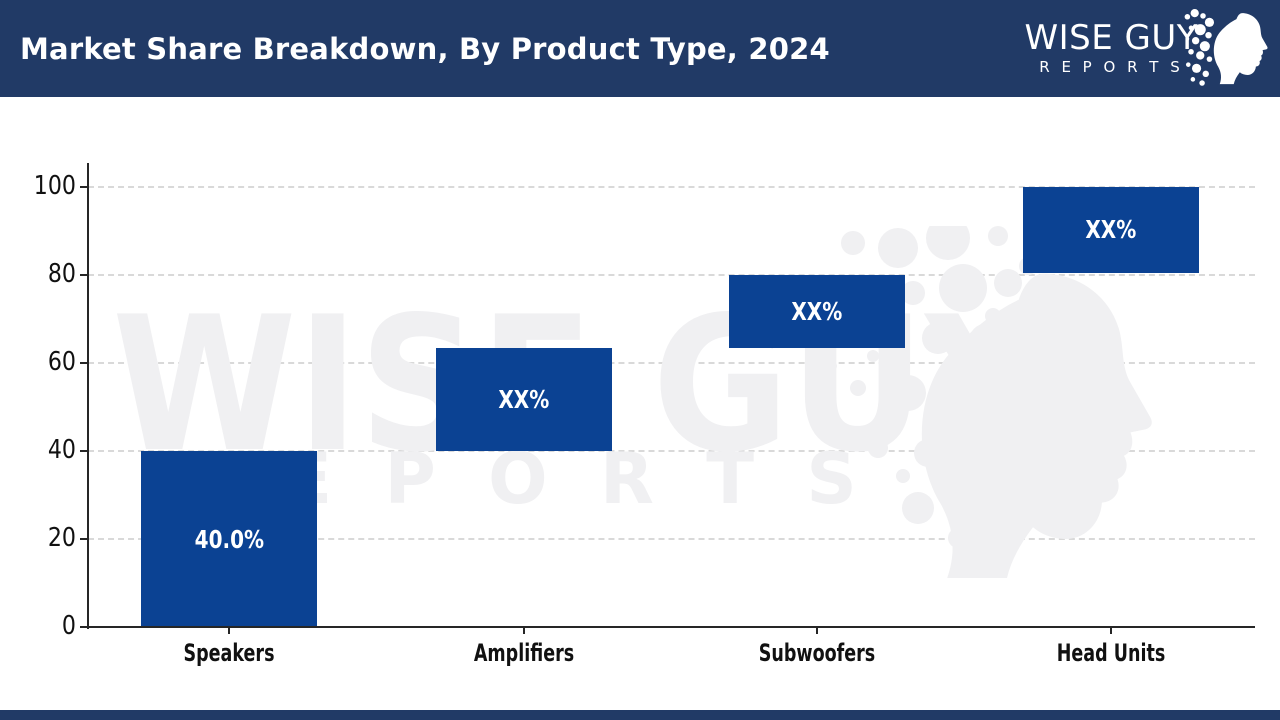 The width and height of the screenshot is (1280, 720). I want to click on y-tick-label: 80, so click(61, 274).